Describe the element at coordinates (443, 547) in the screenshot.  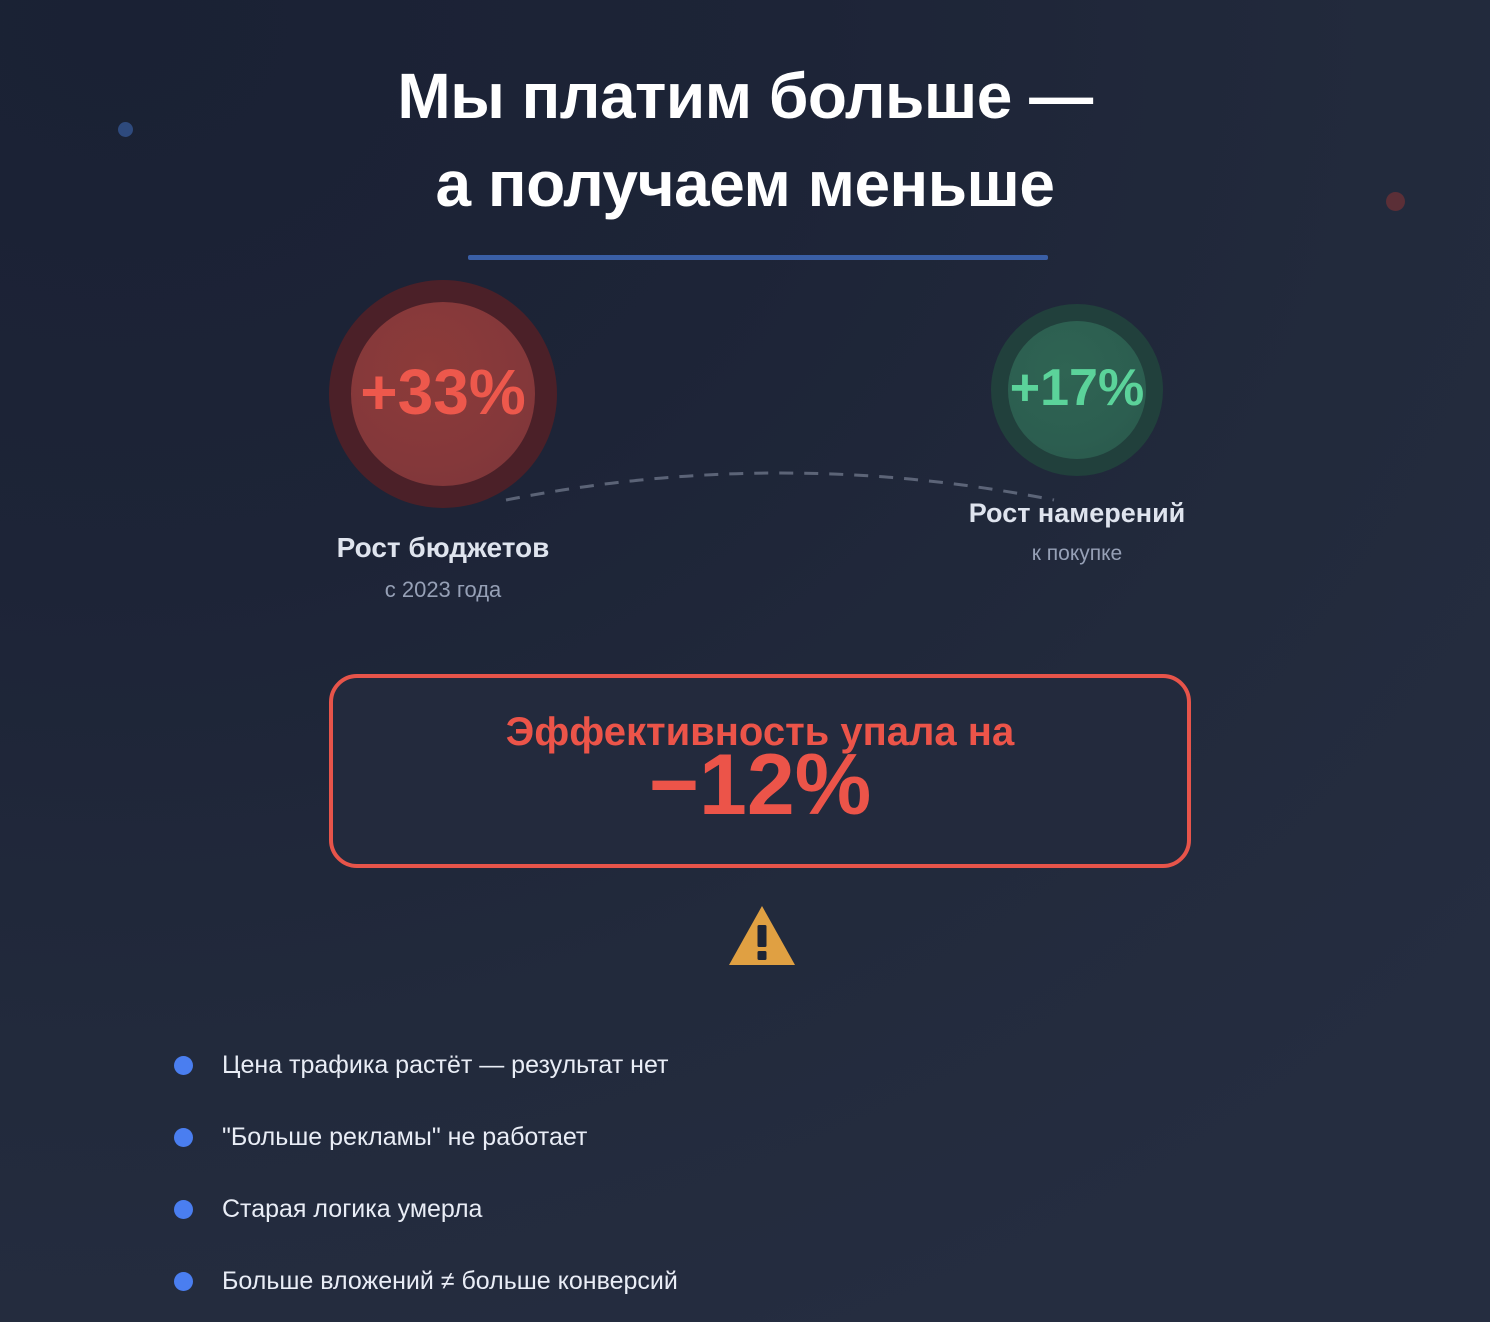
I see `metric-budget-label: Рост бюджетов` at that location.